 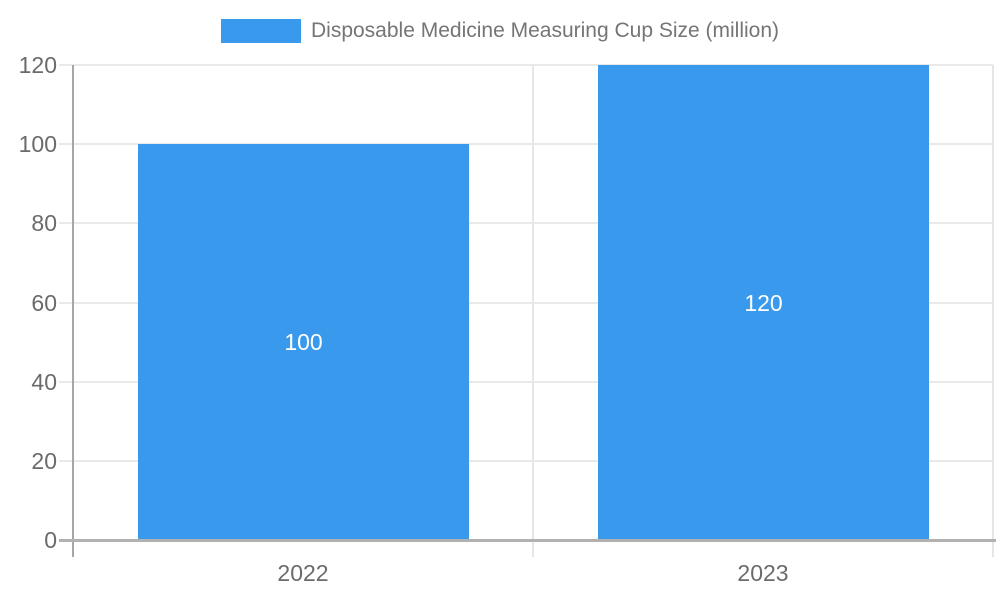 I want to click on bar-value-label: 120, so click(x=763, y=303).